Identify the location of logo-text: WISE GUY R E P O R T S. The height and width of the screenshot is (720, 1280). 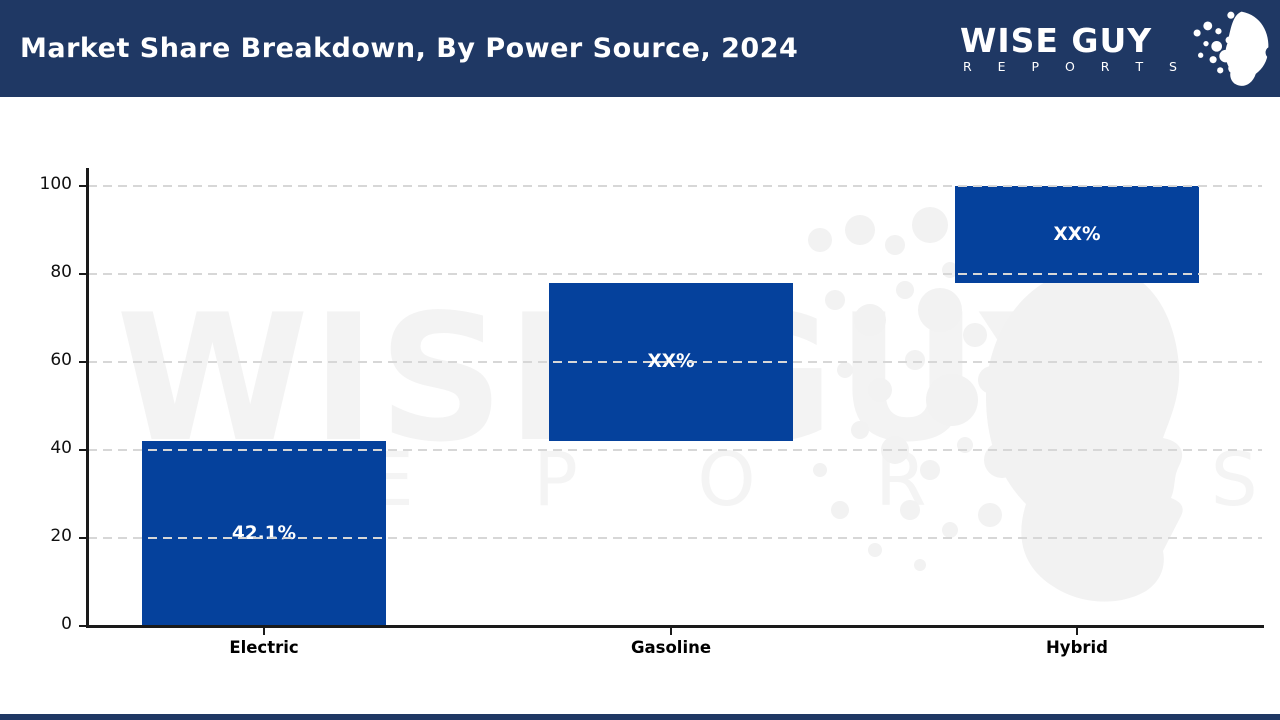
(1074, 49).